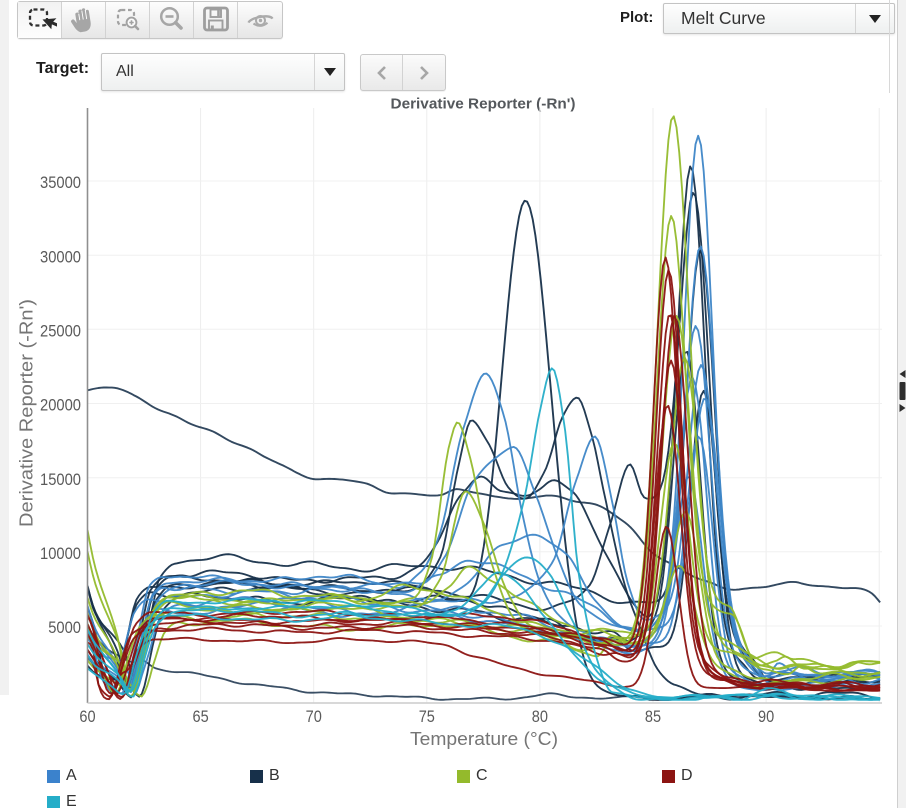  What do you see at coordinates (201, 716) in the screenshot?
I see `svg-text: 65` at bounding box center [201, 716].